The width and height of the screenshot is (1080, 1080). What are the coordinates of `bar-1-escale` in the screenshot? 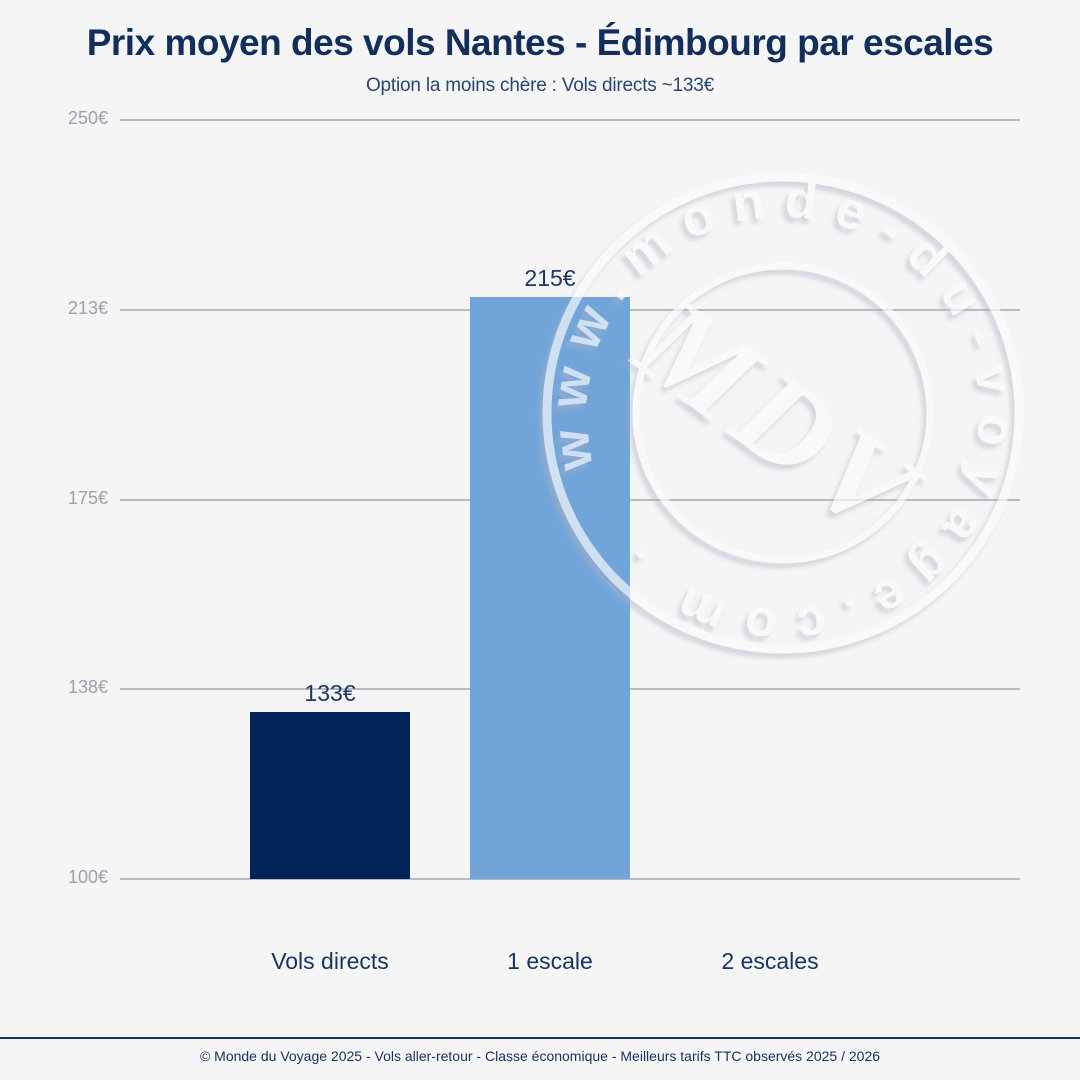 It's located at (550, 588).